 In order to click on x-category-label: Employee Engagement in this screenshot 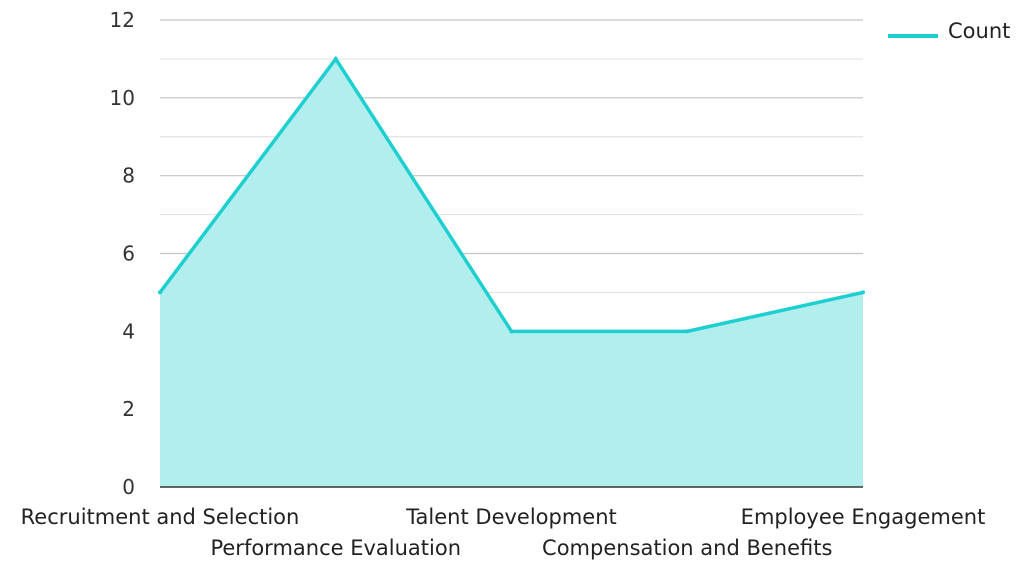, I will do `click(863, 517)`.